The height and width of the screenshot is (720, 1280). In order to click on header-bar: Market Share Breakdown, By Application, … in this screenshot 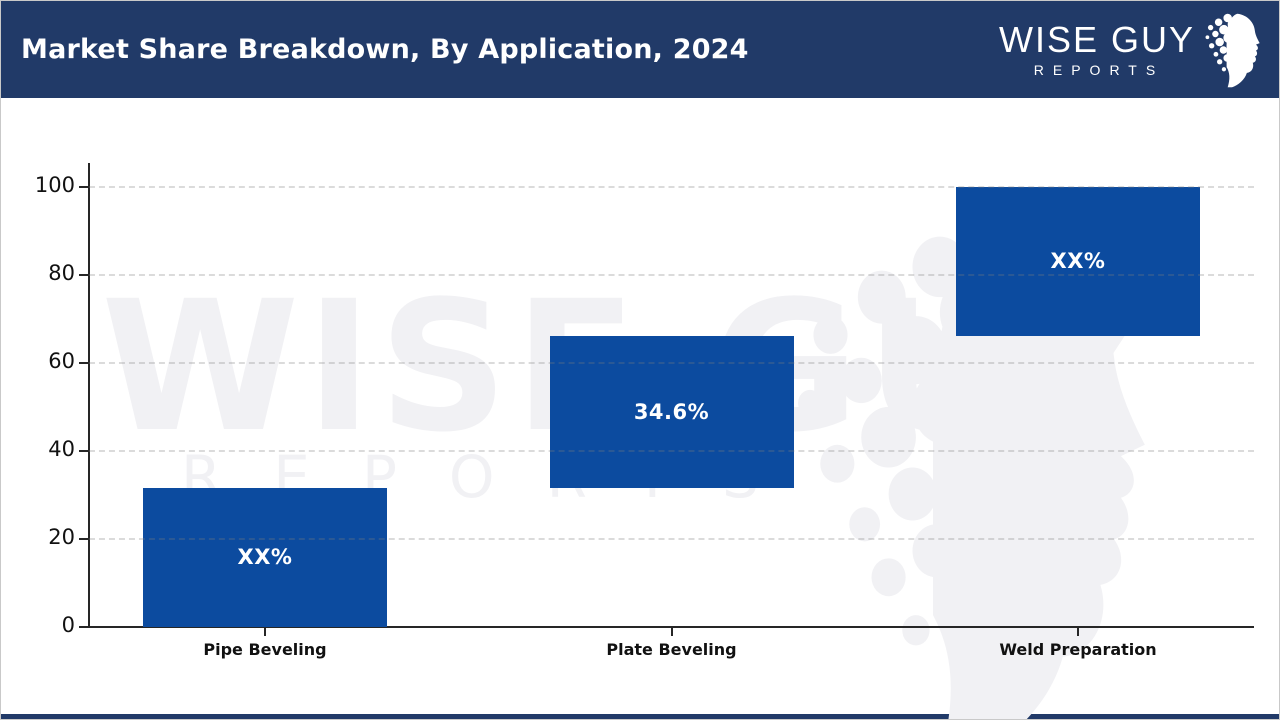, I will do `click(640, 49)`.